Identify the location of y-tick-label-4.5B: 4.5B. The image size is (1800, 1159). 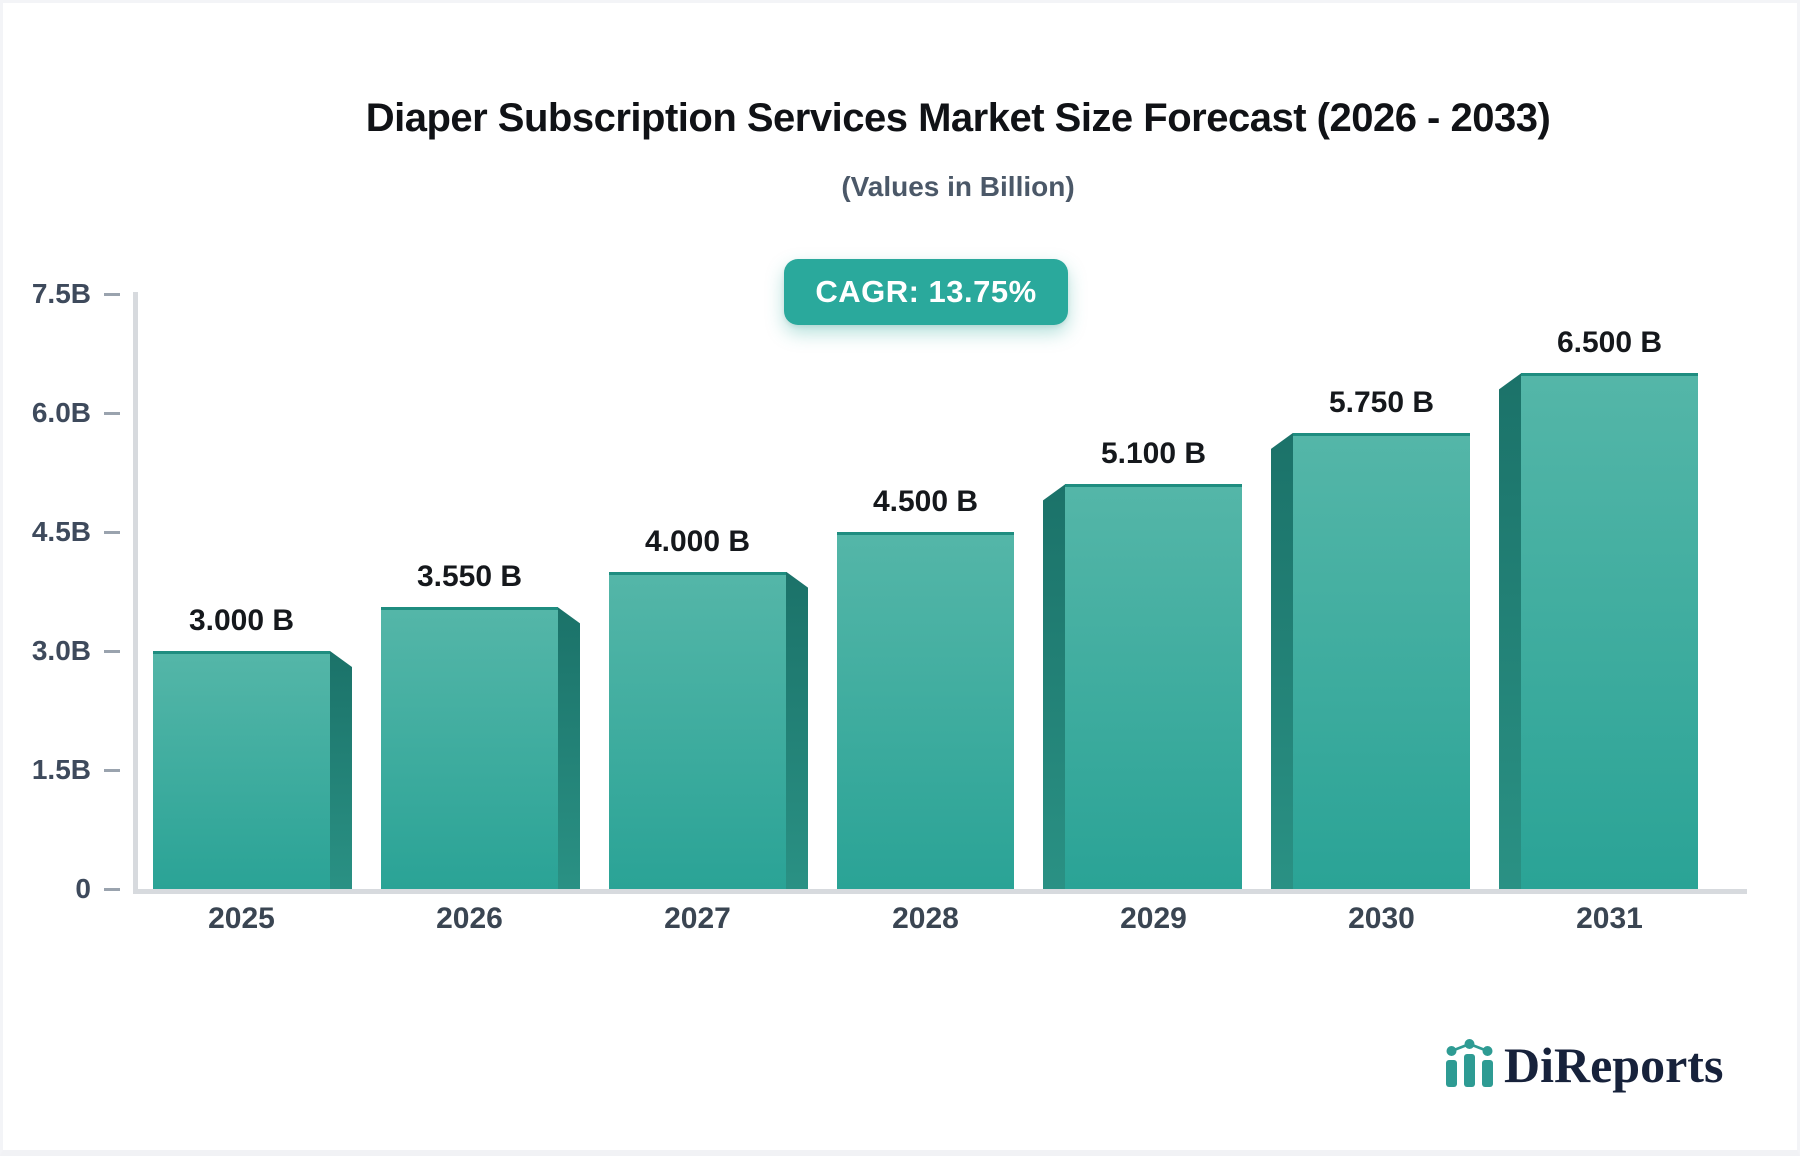
(61, 531).